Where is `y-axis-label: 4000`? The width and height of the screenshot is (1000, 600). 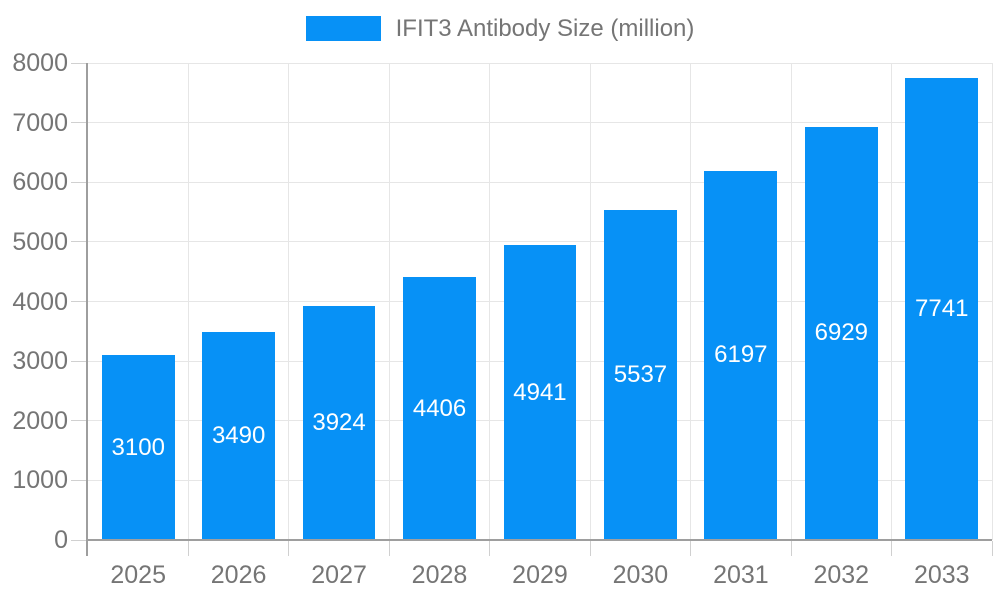
y-axis-label: 4000 is located at coordinates (40, 301).